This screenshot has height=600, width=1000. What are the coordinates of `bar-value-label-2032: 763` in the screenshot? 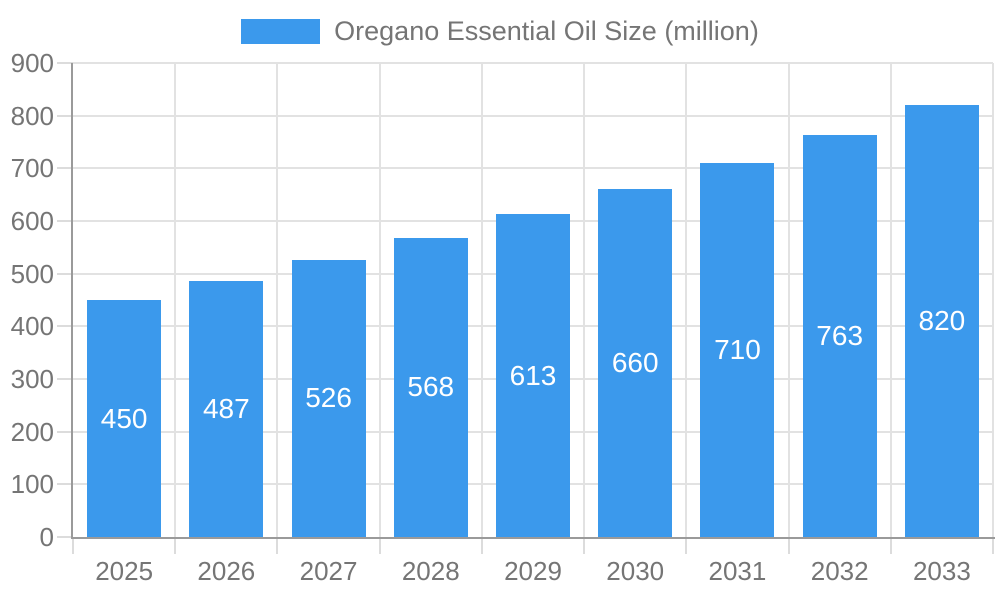 It's located at (840, 336).